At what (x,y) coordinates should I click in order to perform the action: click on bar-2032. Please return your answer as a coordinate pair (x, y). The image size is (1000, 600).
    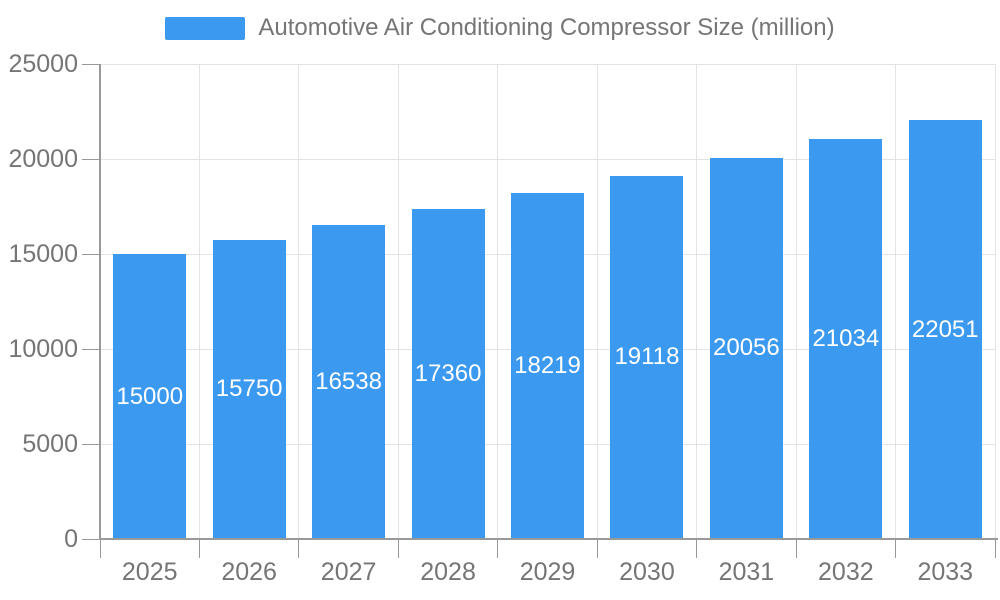
    Looking at the image, I should click on (846, 339).